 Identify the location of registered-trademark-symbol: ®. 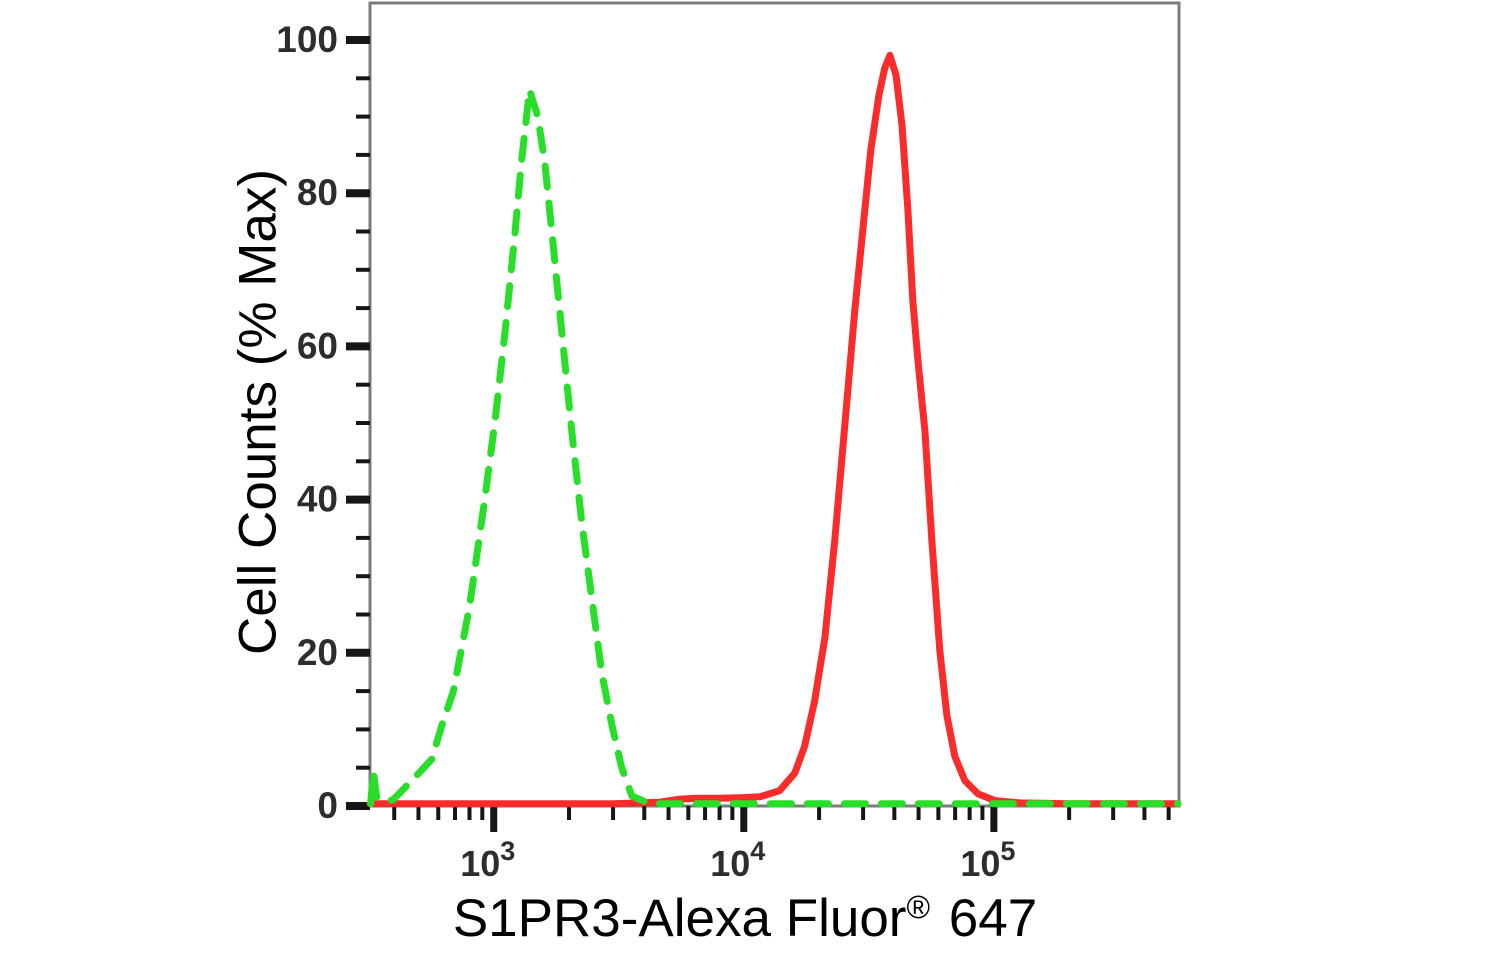
(918, 907).